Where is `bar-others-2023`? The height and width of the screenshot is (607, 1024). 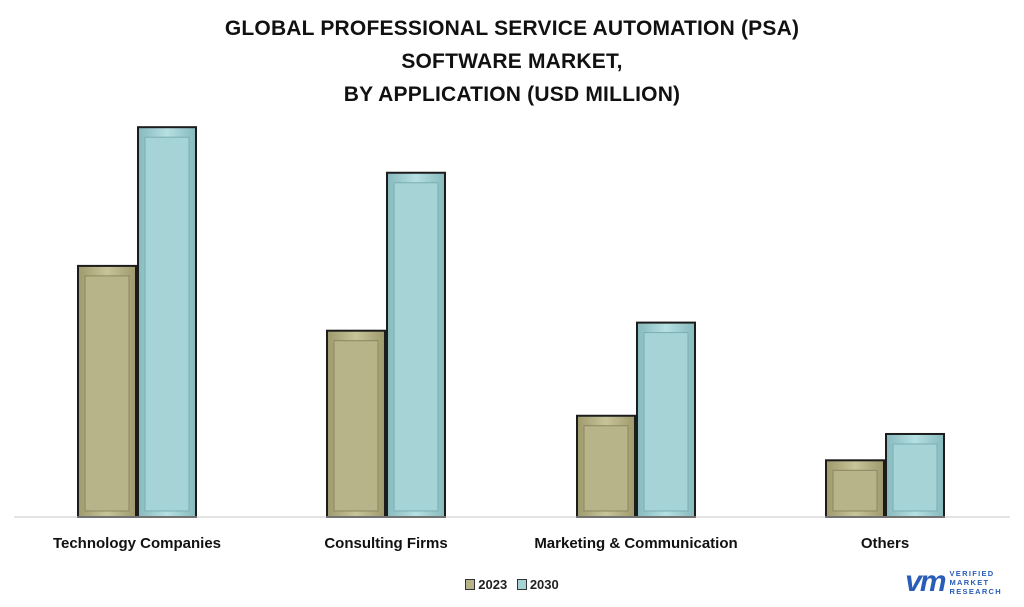
bar-others-2023 is located at coordinates (855, 488).